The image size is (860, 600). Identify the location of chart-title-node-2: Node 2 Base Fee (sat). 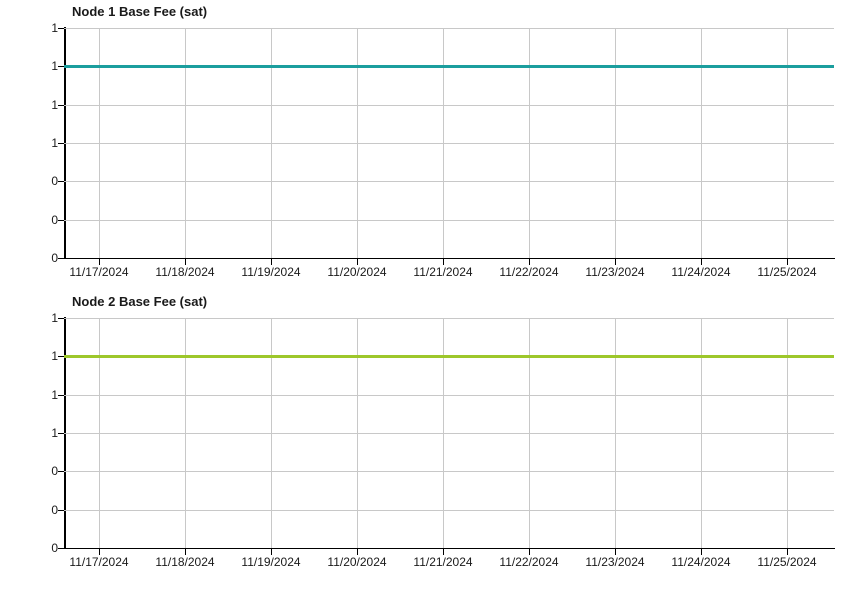
(140, 301).